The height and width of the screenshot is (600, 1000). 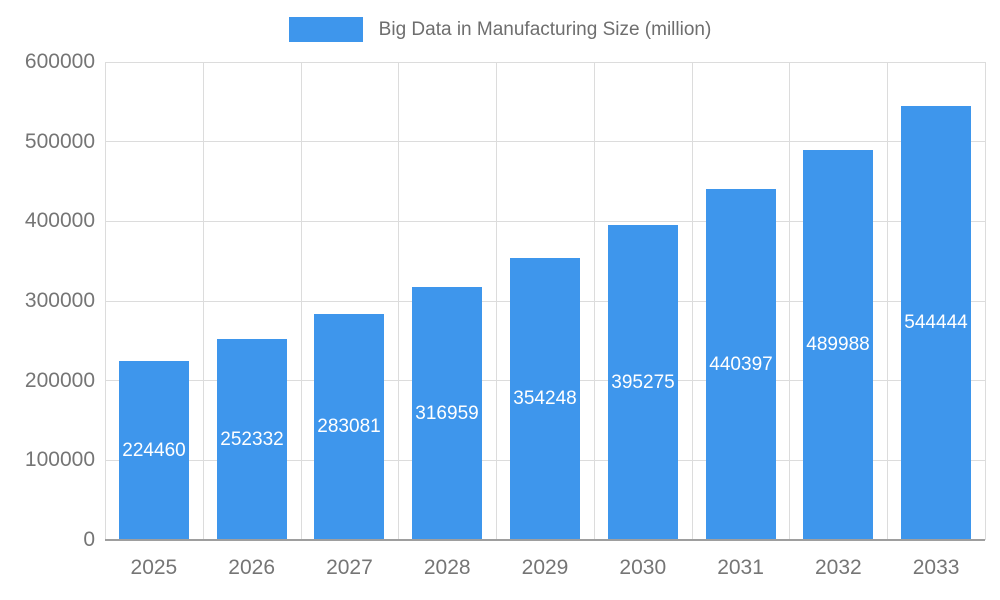 I want to click on bar-2029: 354248, so click(x=545, y=399).